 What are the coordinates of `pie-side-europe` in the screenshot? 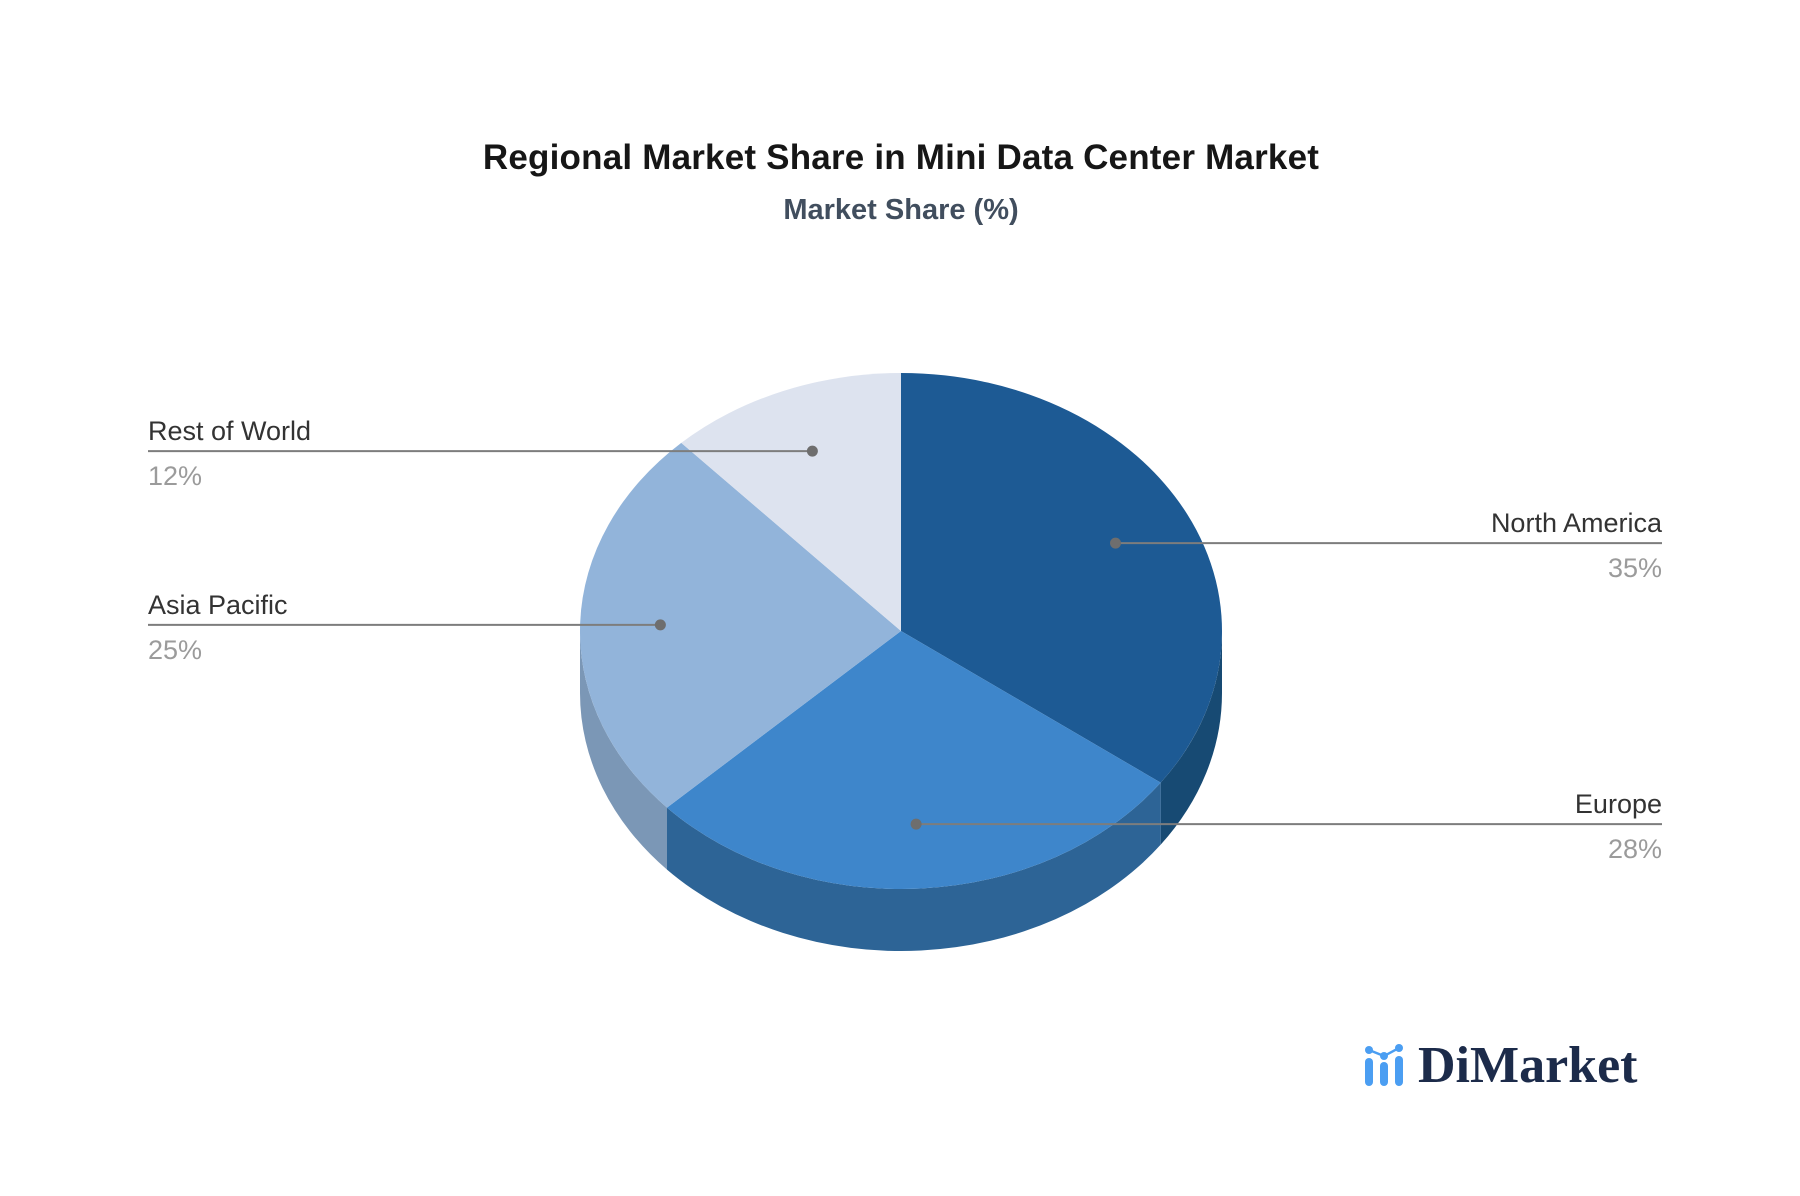 It's located at (914, 866).